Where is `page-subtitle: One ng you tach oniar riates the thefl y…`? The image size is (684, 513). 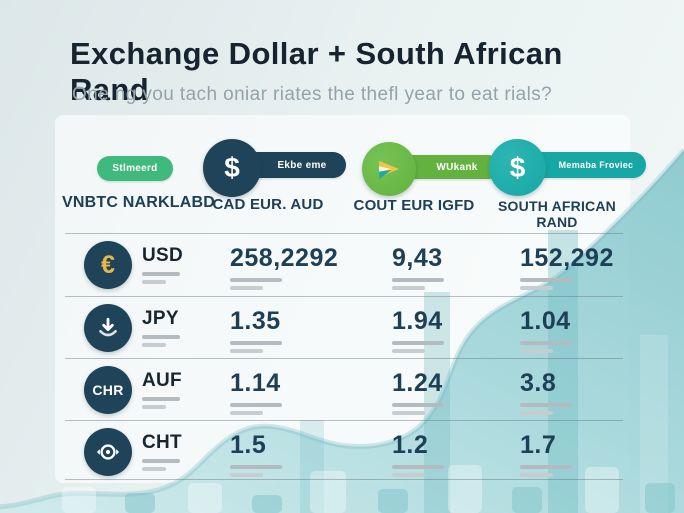 page-subtitle: One ng you tach oniar riates the thefl y… is located at coordinates (312, 94).